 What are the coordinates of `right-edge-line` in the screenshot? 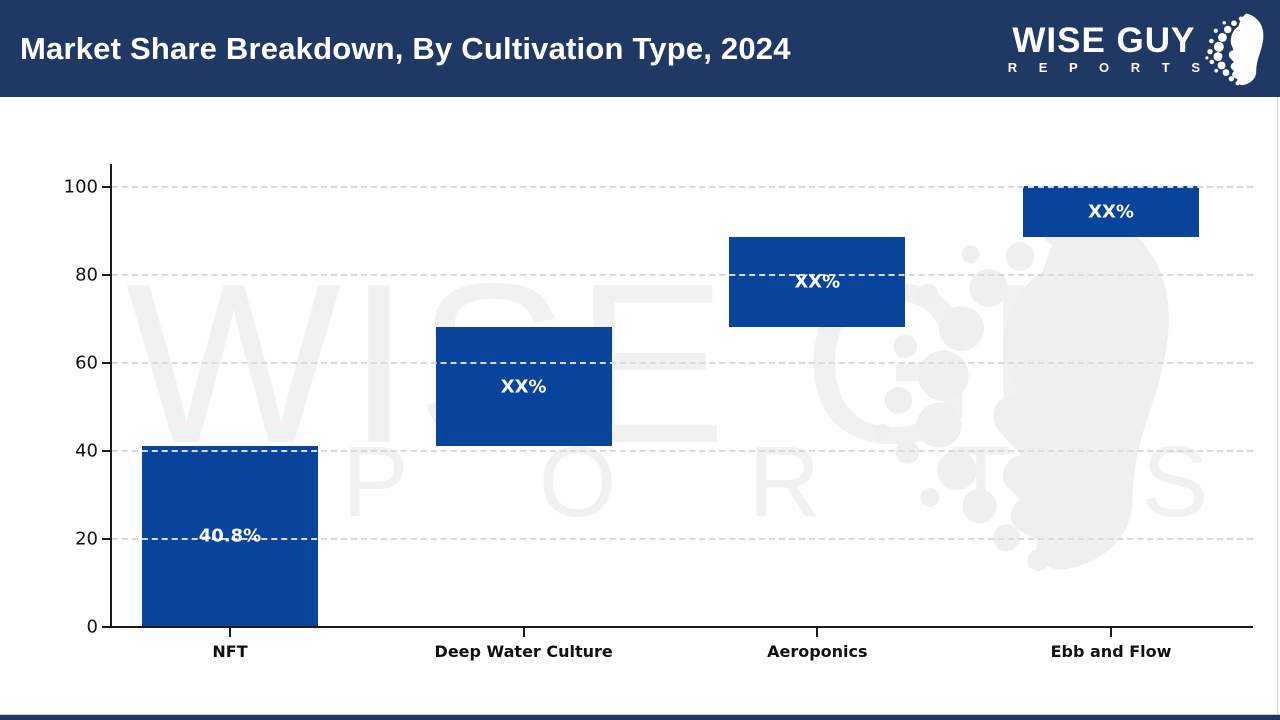 It's located at (1277, 406).